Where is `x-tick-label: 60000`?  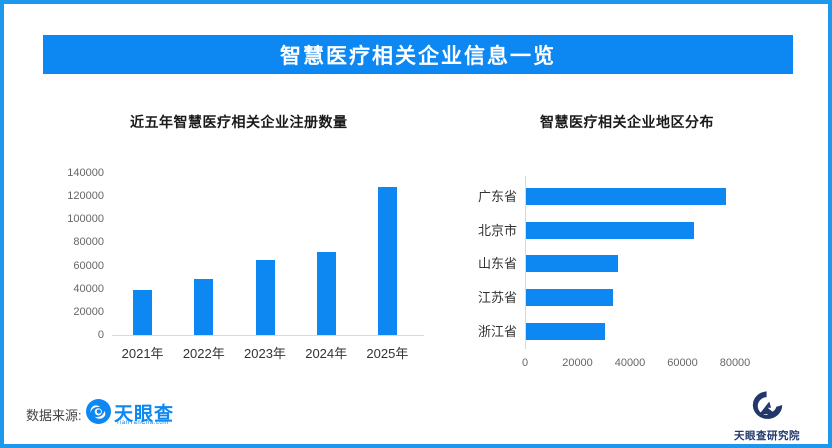 x-tick-label: 60000 is located at coordinates (682, 363).